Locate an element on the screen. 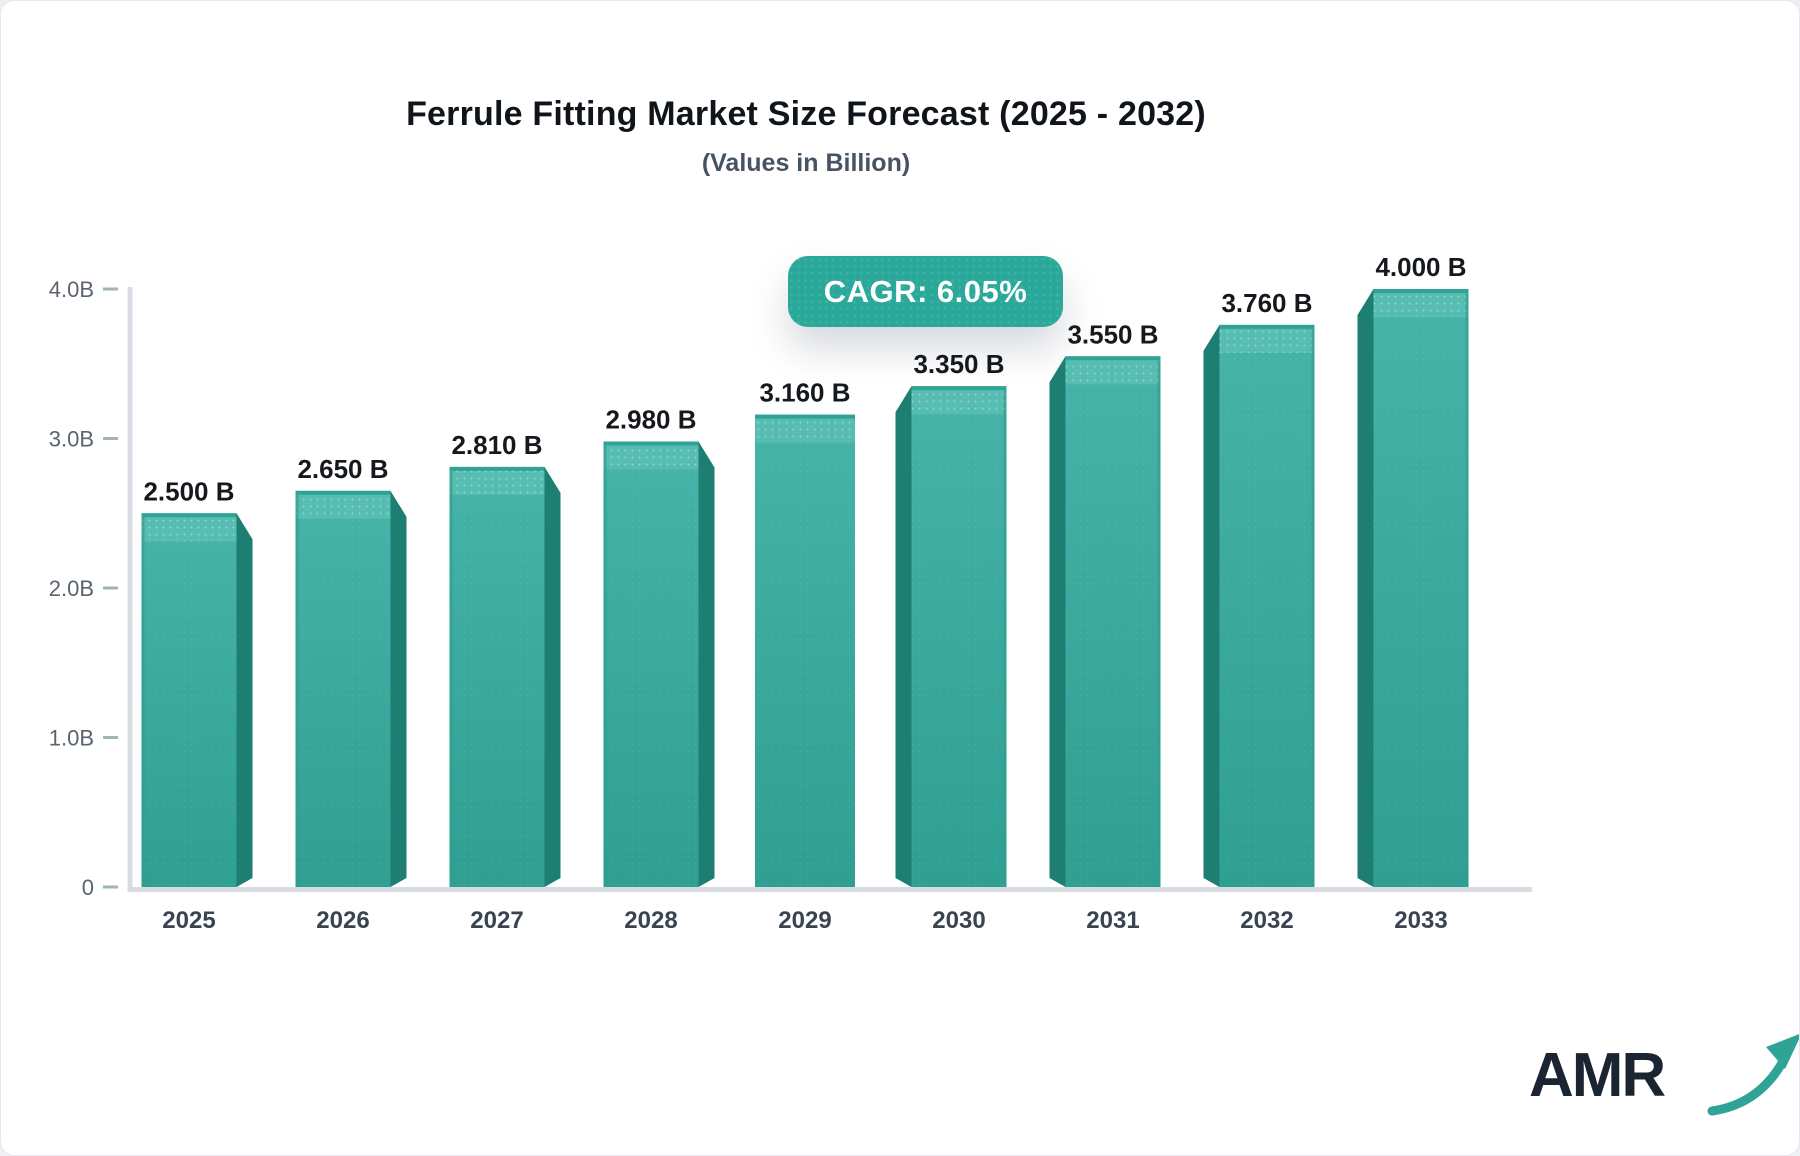  bar-2032 is located at coordinates (1259, 605).